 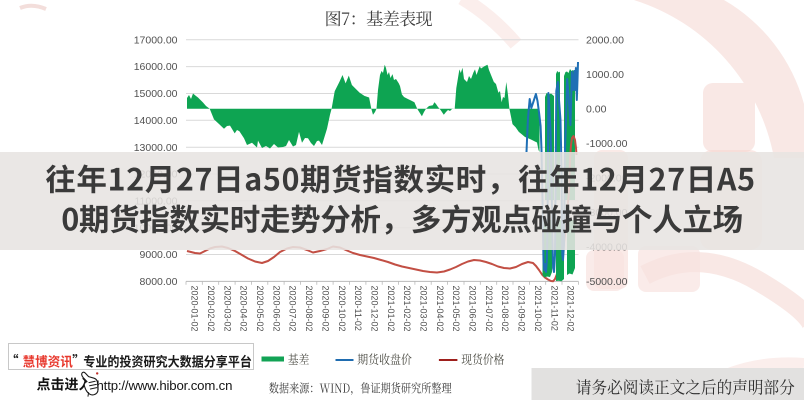 I want to click on svg-text: 2021-04-02, so click(x=440, y=309).